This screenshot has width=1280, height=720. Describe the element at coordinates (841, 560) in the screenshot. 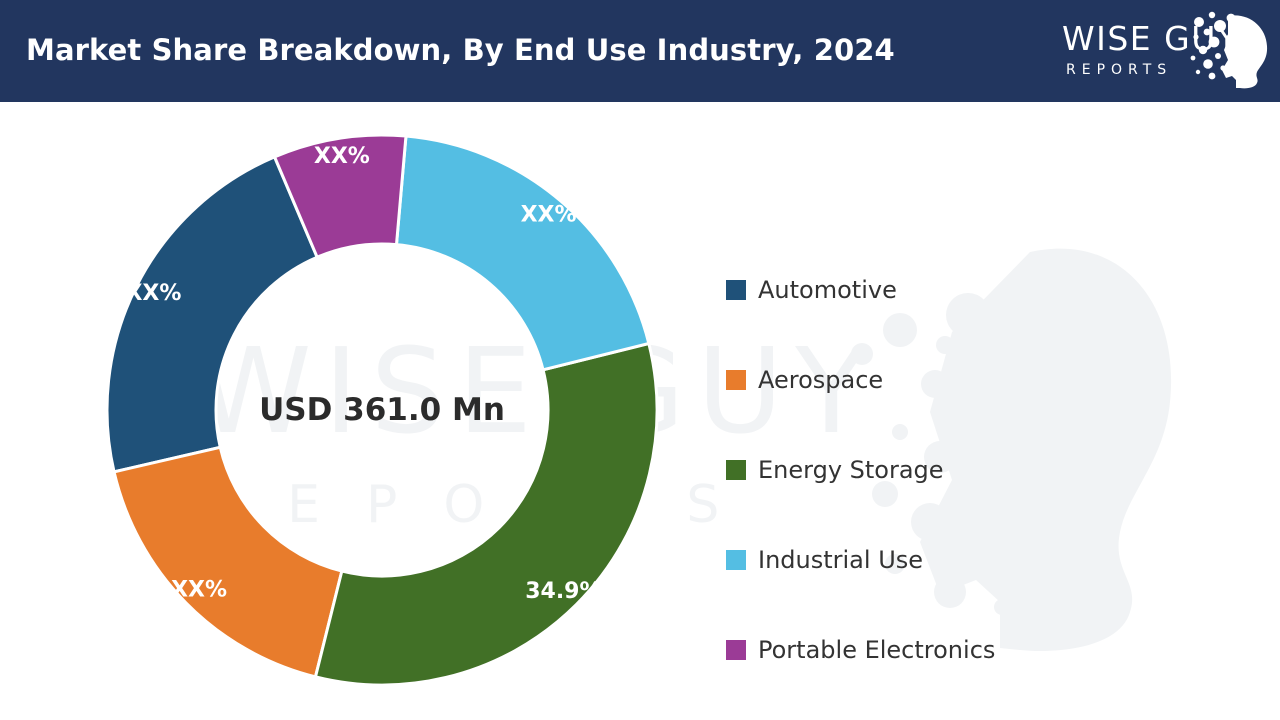

I see `legend-item-label: Industrial Use` at that location.